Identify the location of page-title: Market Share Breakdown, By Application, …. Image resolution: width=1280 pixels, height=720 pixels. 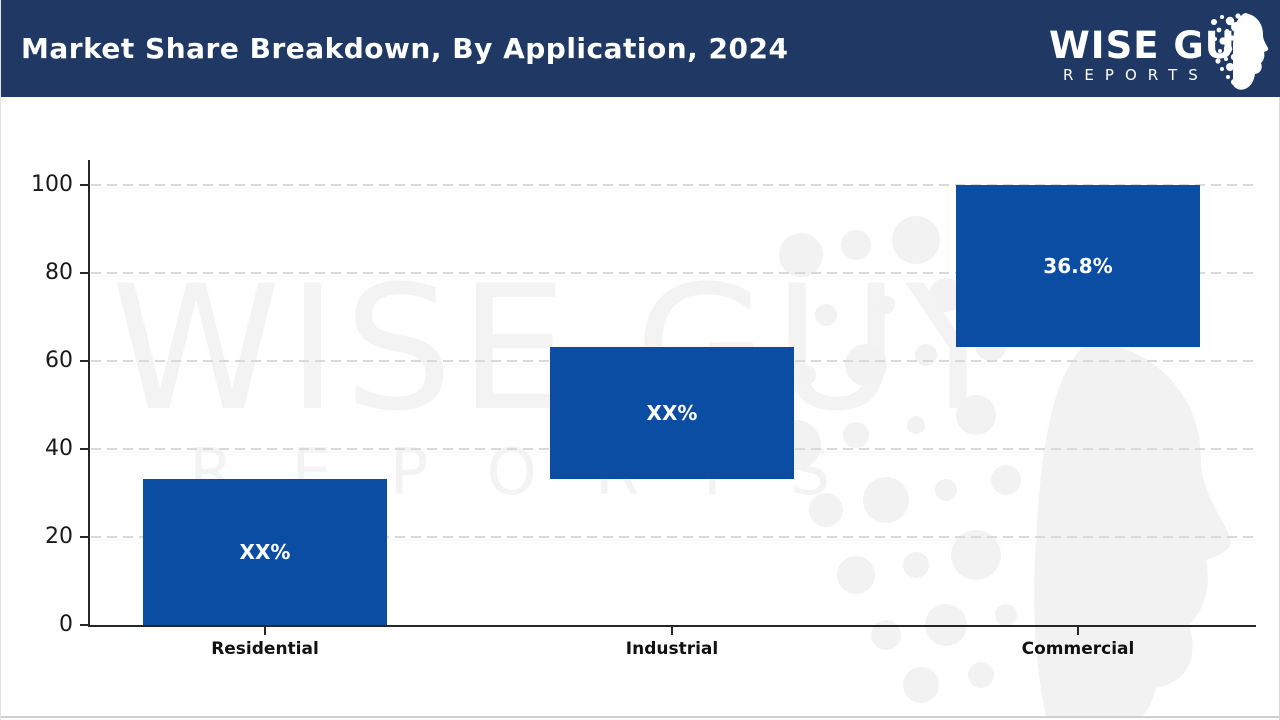
(405, 48).